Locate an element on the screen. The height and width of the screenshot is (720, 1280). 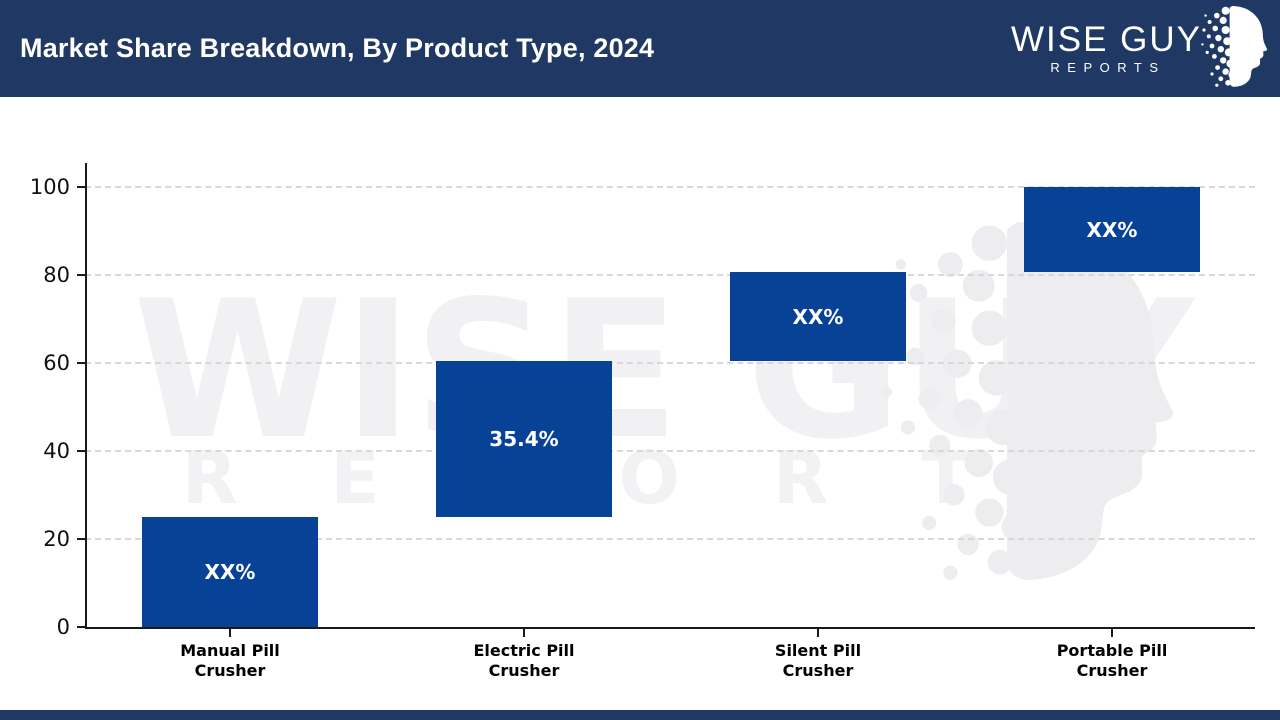
x-axis-line is located at coordinates (670, 628).